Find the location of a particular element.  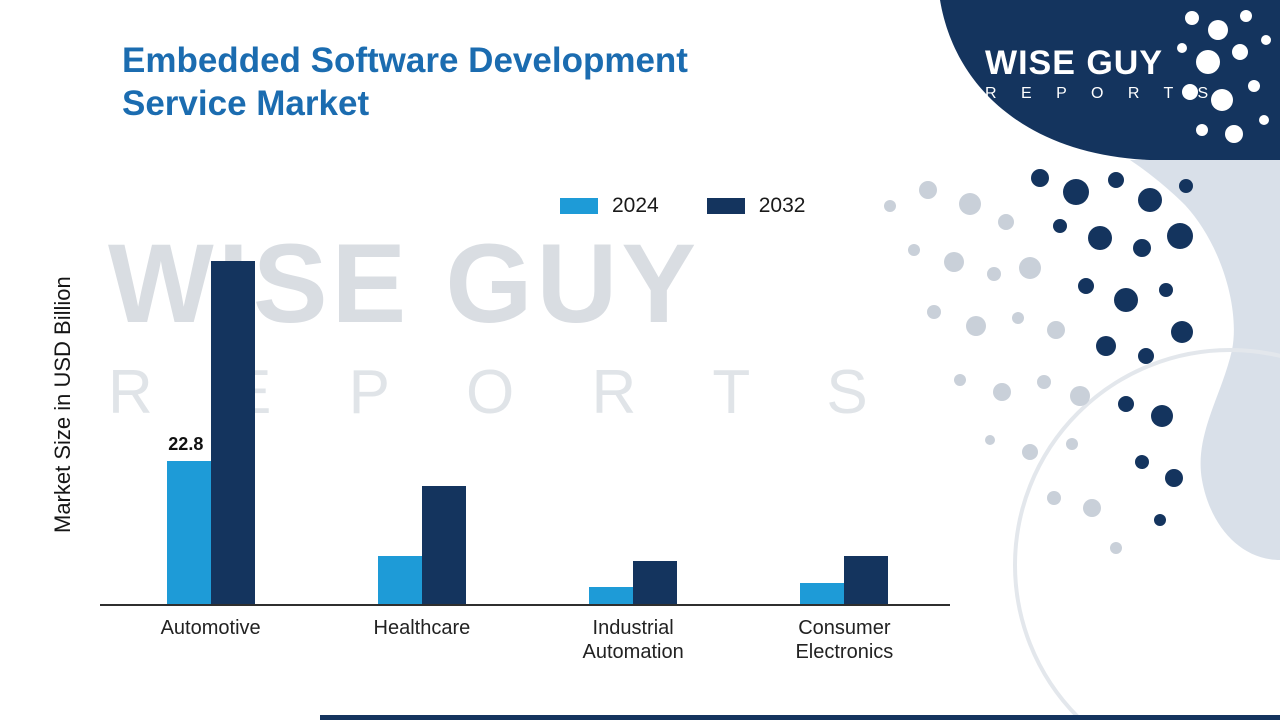

bar-group-consumer-electronics: Consumer Electronics is located at coordinates (844, 609).